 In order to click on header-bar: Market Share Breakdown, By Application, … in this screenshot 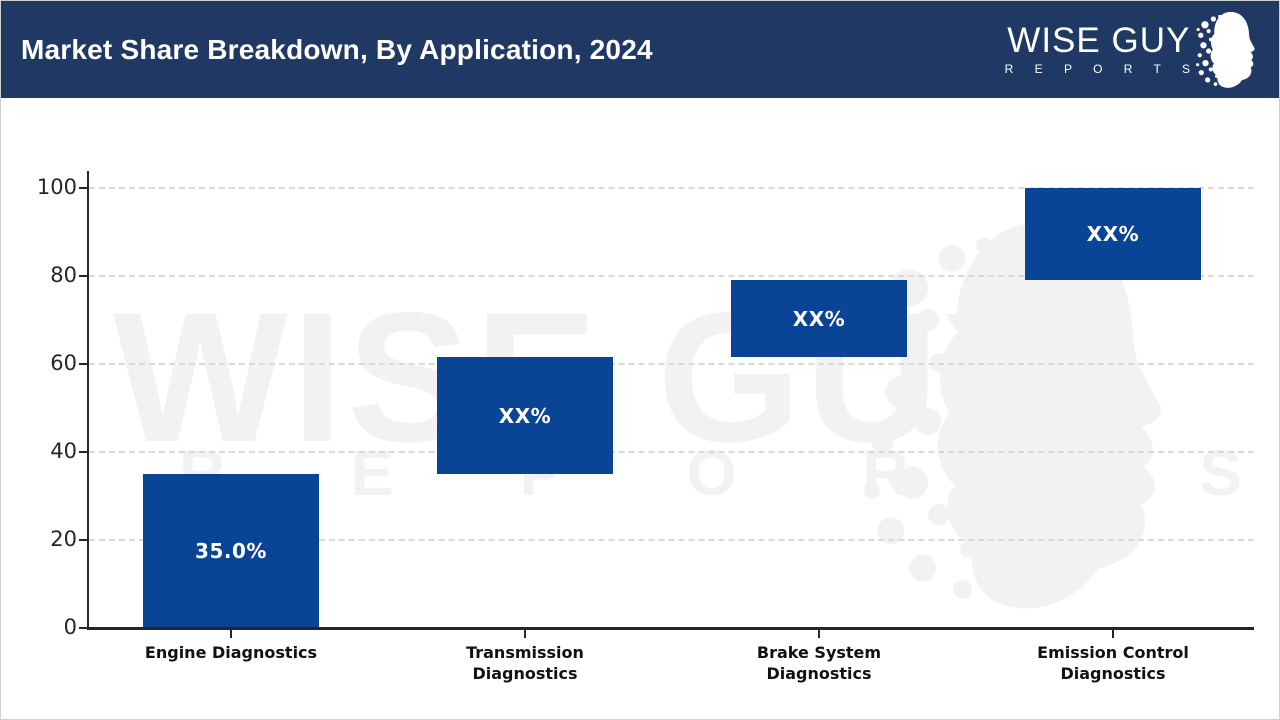, I will do `click(640, 49)`.